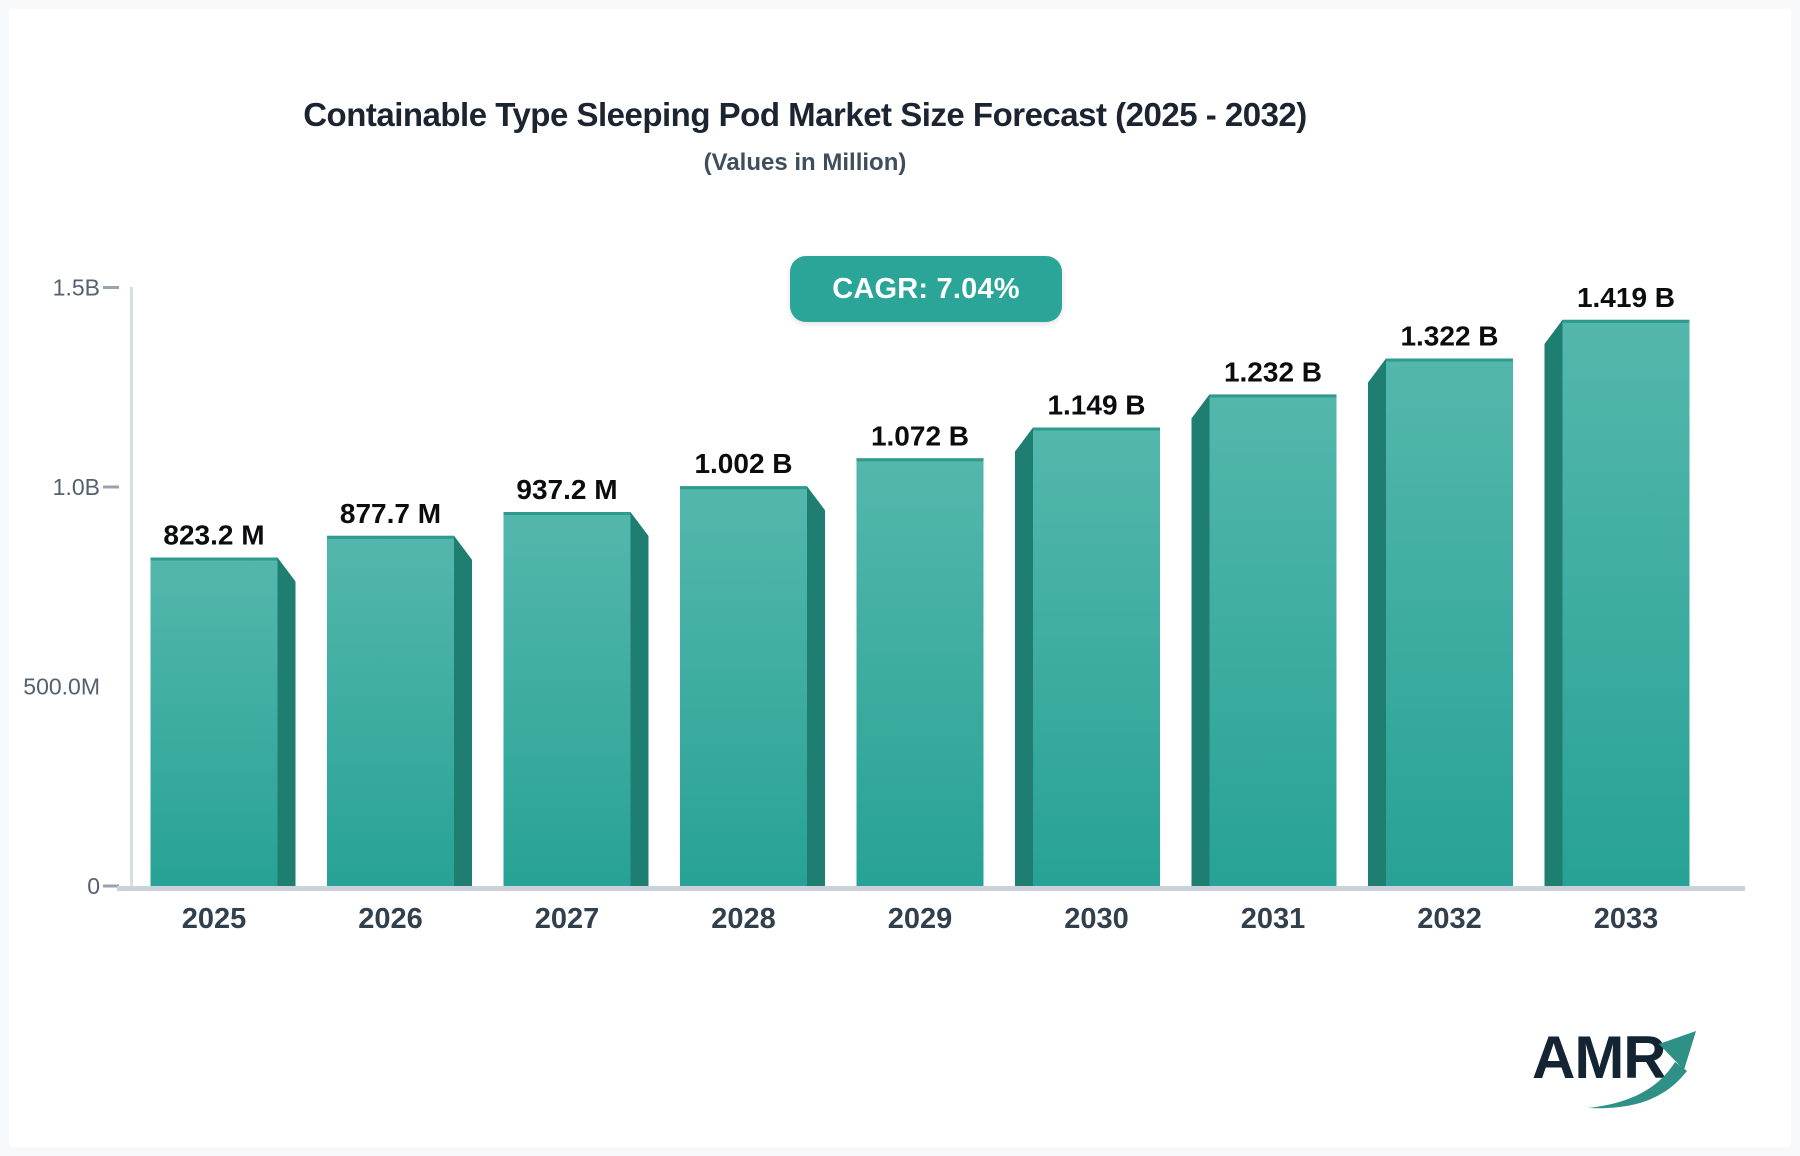 This screenshot has height=1156, width=1800. What do you see at coordinates (1449, 919) in the screenshot?
I see `x-axis-label: 2032` at bounding box center [1449, 919].